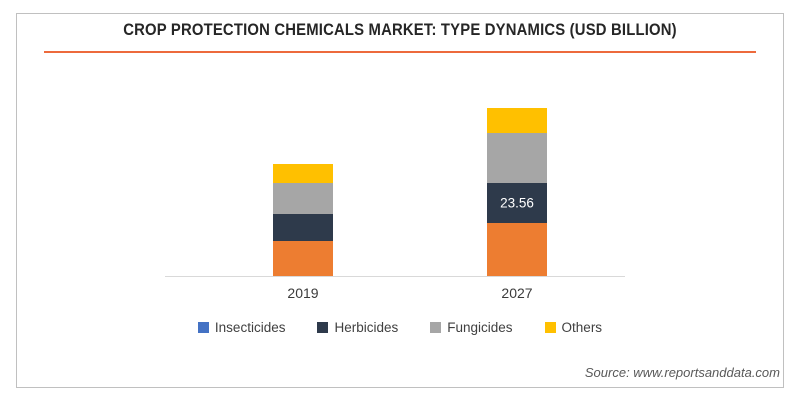 The image size is (800, 400). I want to click on bar-segment-herbicides-2019, so click(303, 227).